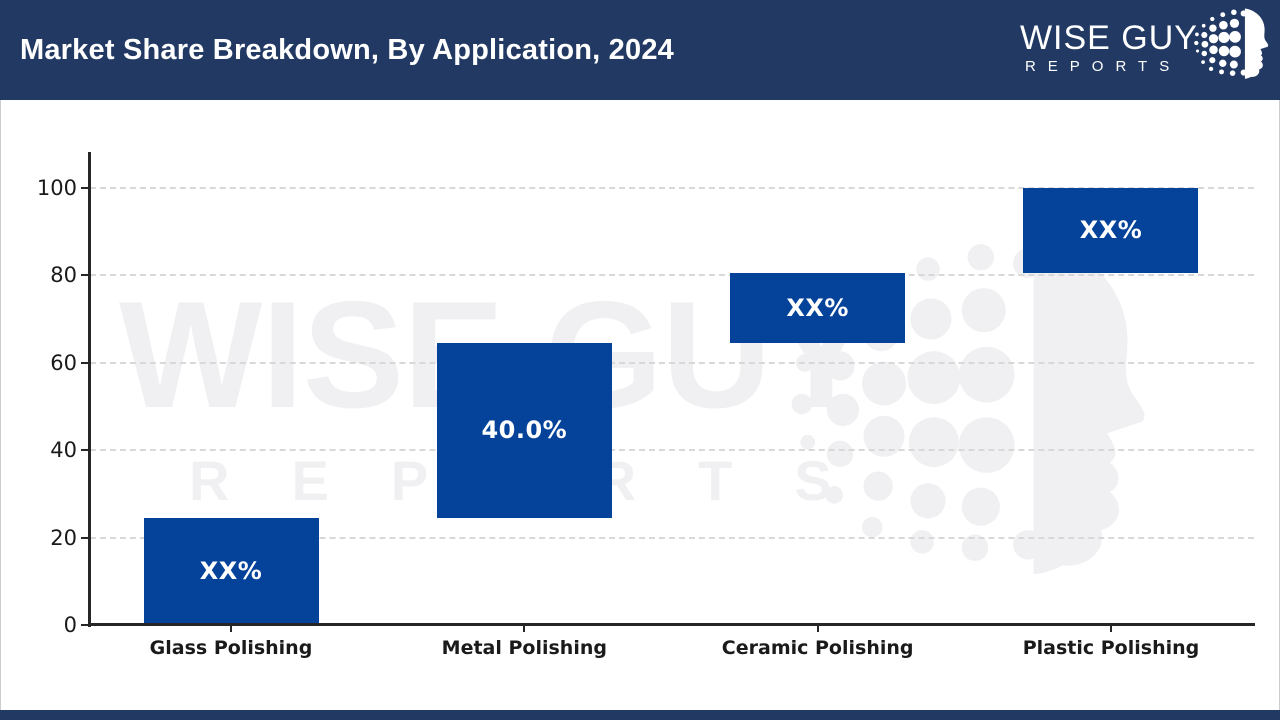 The width and height of the screenshot is (1280, 720). I want to click on y-tick-label: 20, so click(63, 537).